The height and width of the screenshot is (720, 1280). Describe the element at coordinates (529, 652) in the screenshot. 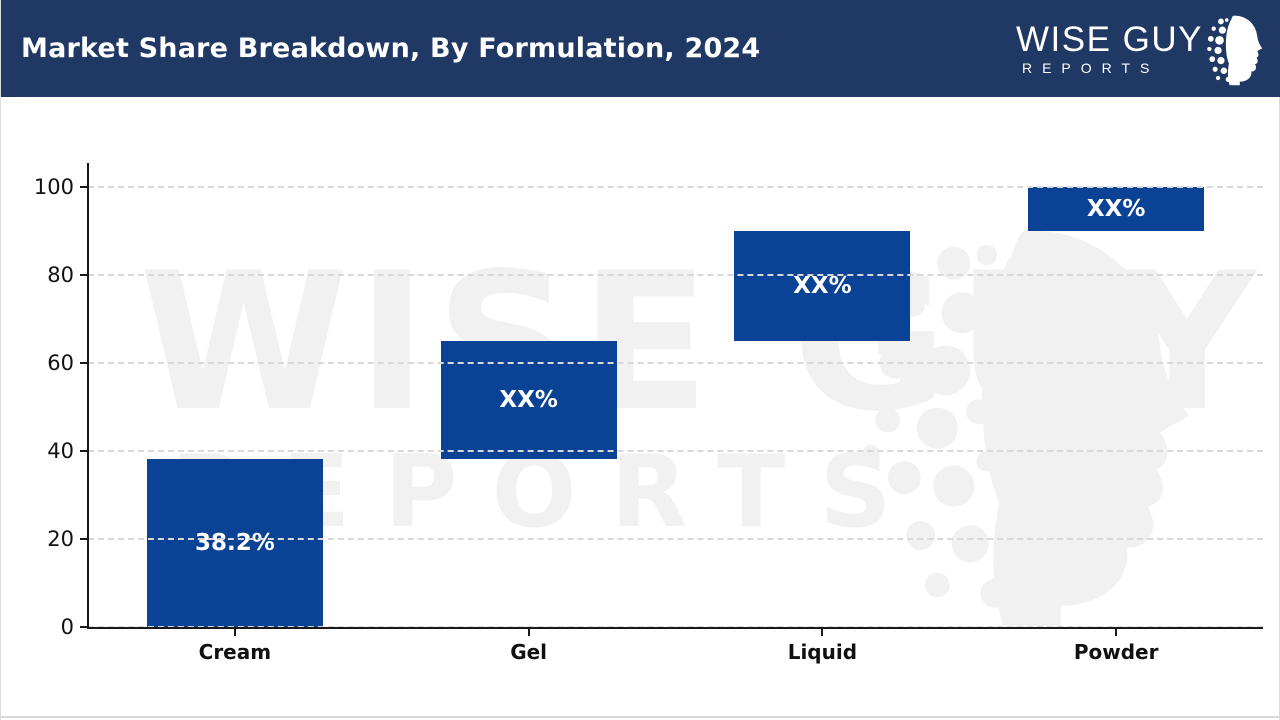

I see `x-tick-label-gel: Gel` at that location.